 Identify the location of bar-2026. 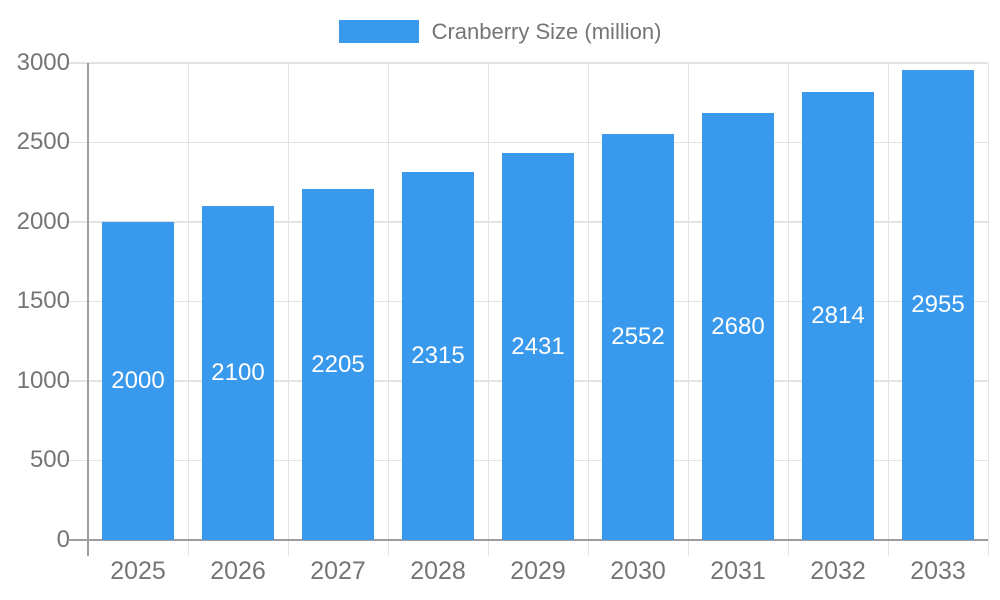
(238, 372).